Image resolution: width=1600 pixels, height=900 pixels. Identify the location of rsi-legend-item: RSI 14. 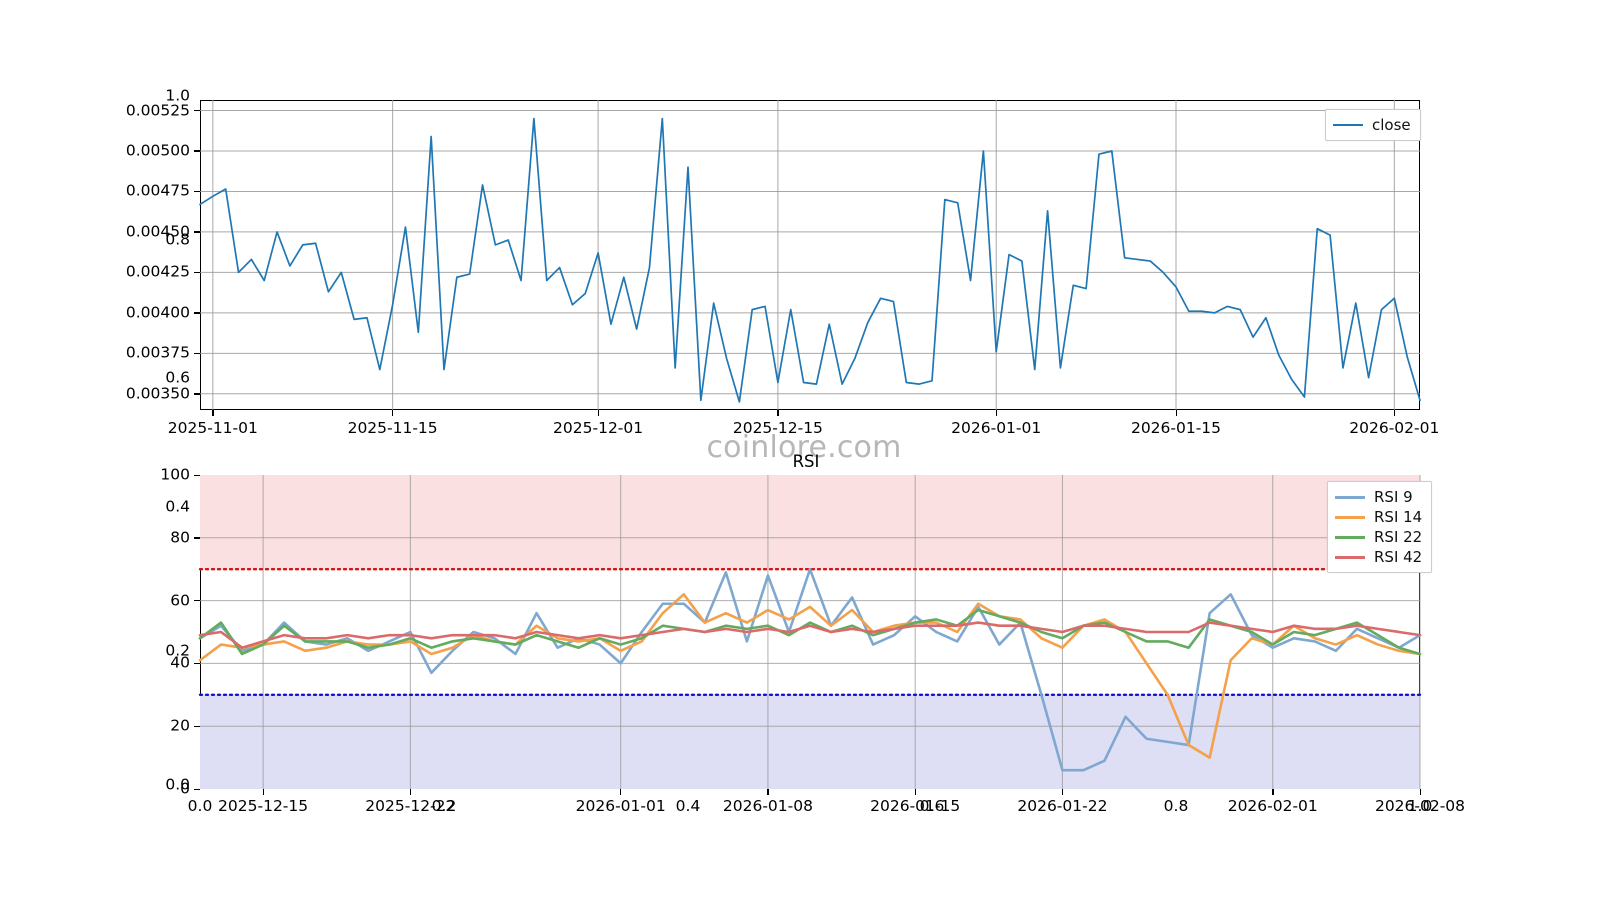
(1378, 517).